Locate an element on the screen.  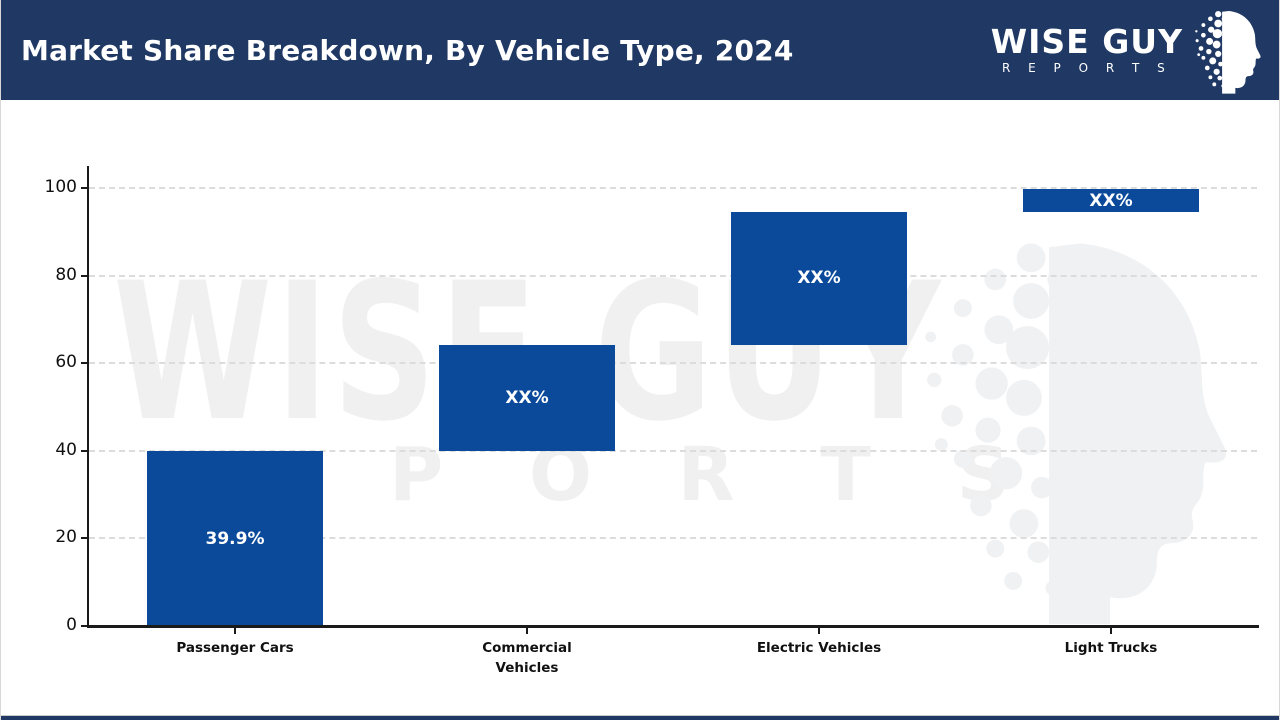
y-axis-line is located at coordinates (88, 396).